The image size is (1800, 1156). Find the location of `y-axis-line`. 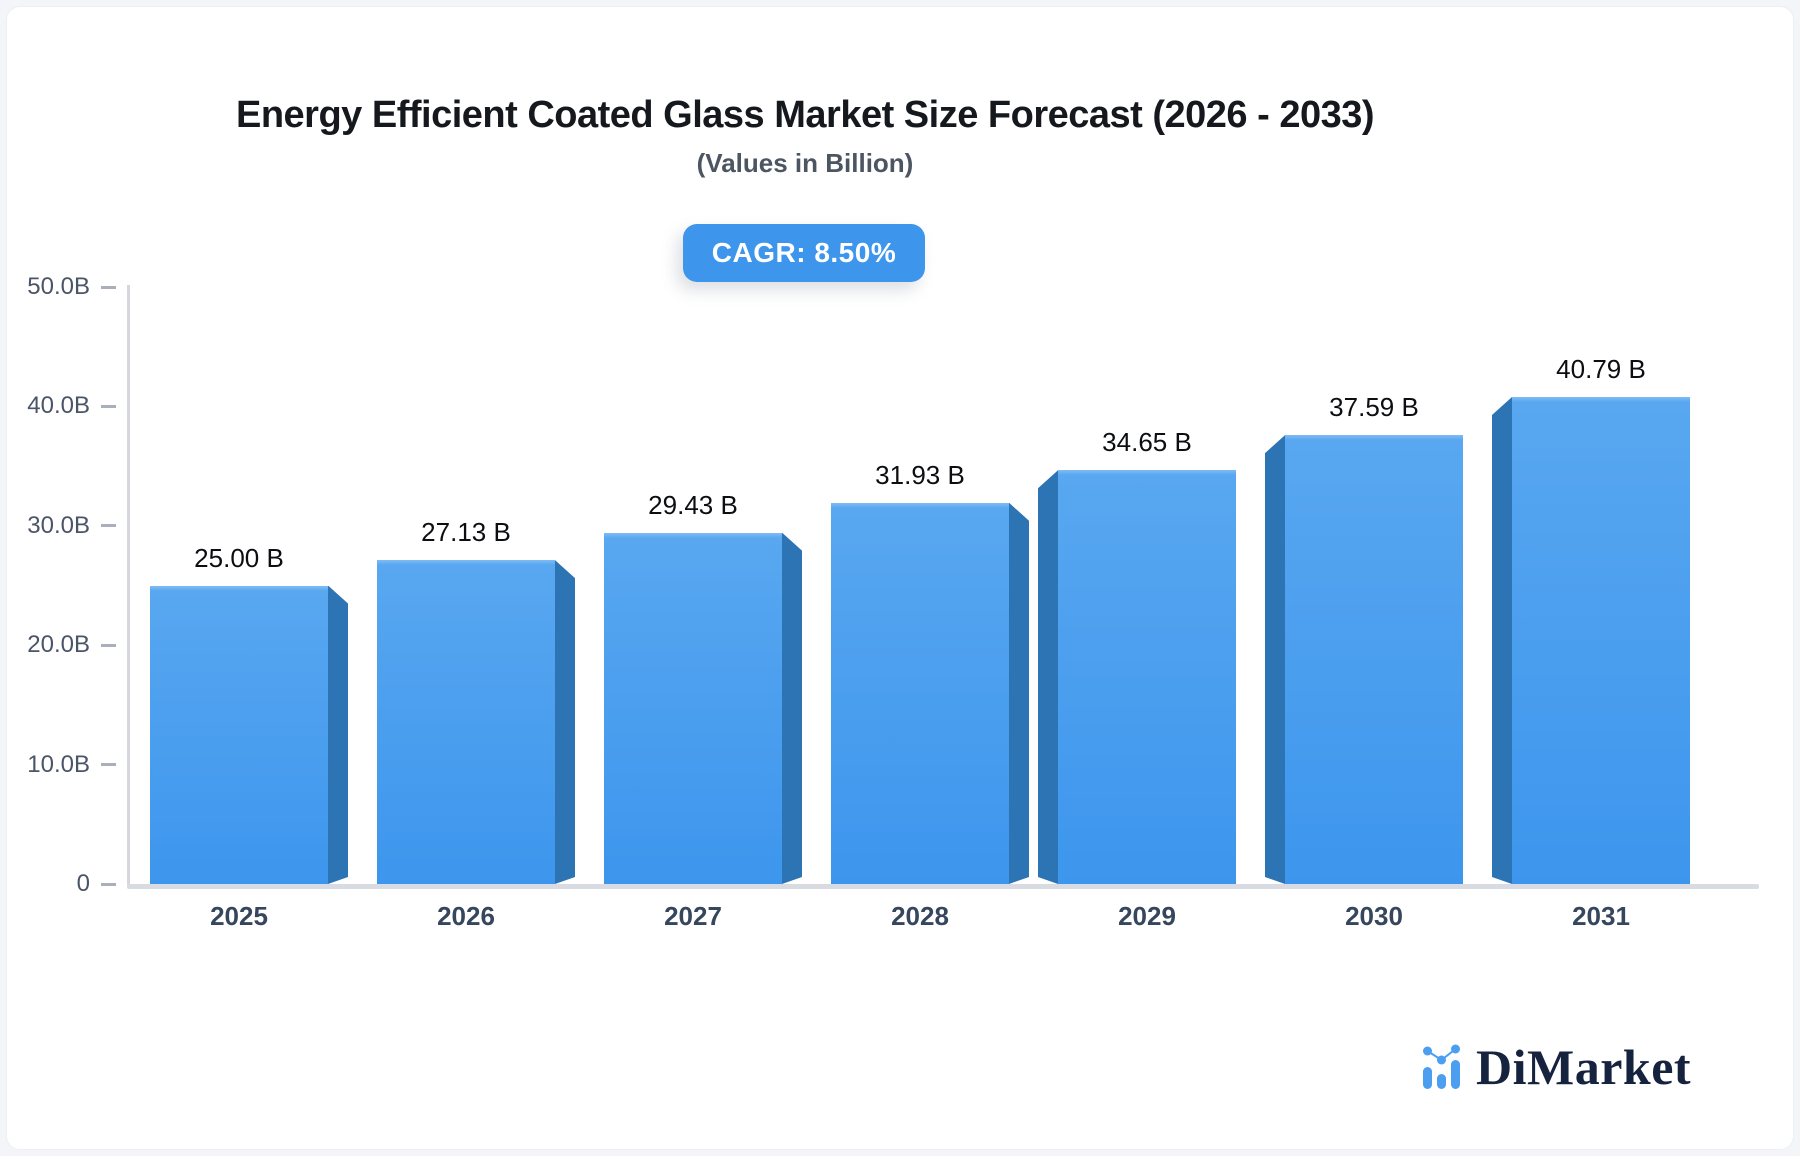

y-axis-line is located at coordinates (128, 585).